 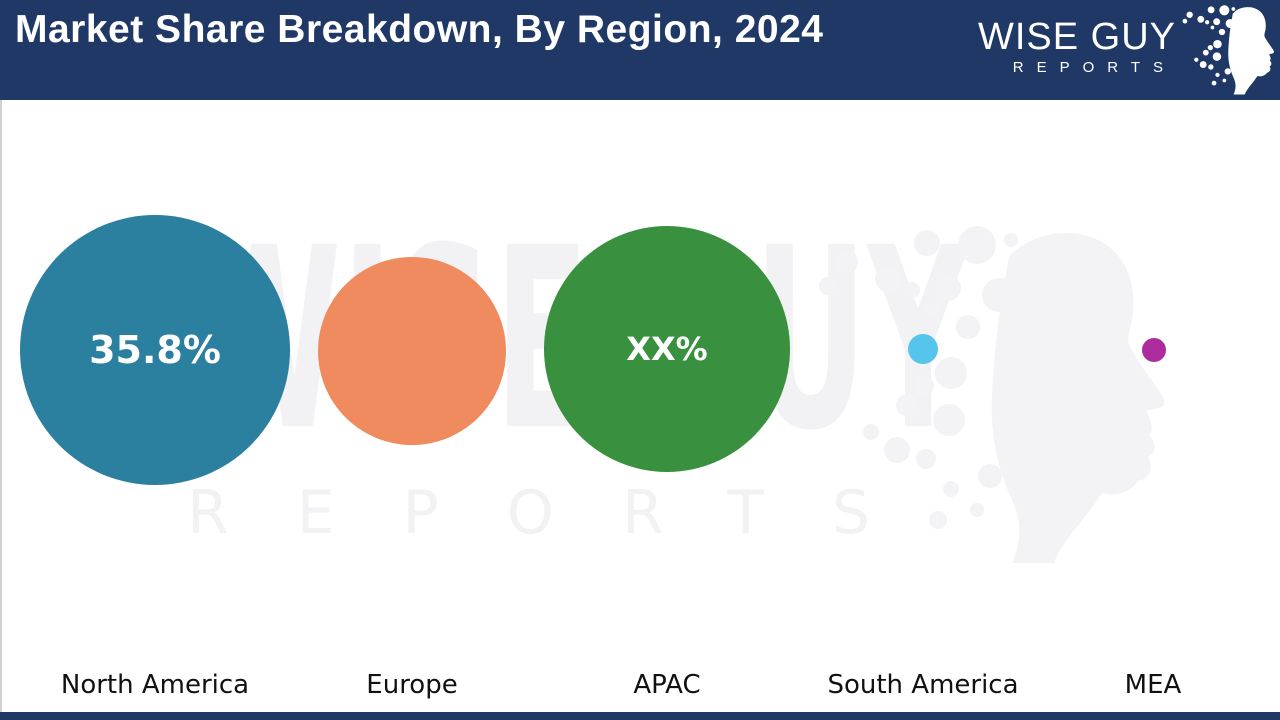 What do you see at coordinates (640, 716) in the screenshot?
I see `bottom-bar` at bounding box center [640, 716].